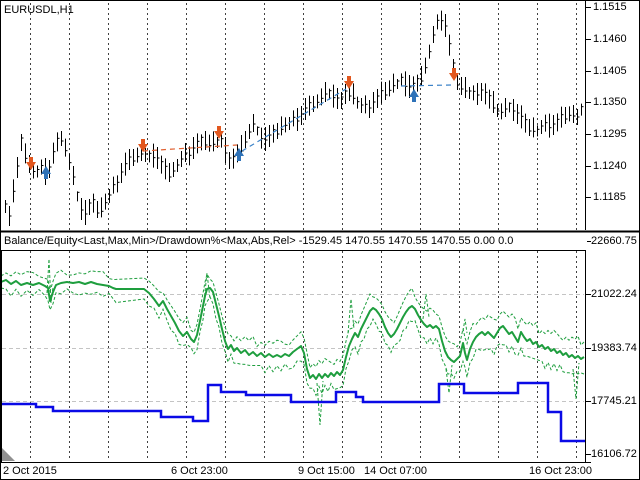 The width and height of the screenshot is (640, 480). What do you see at coordinates (8, 454) in the screenshot?
I see `resize-grip-triangle` at bounding box center [8, 454].